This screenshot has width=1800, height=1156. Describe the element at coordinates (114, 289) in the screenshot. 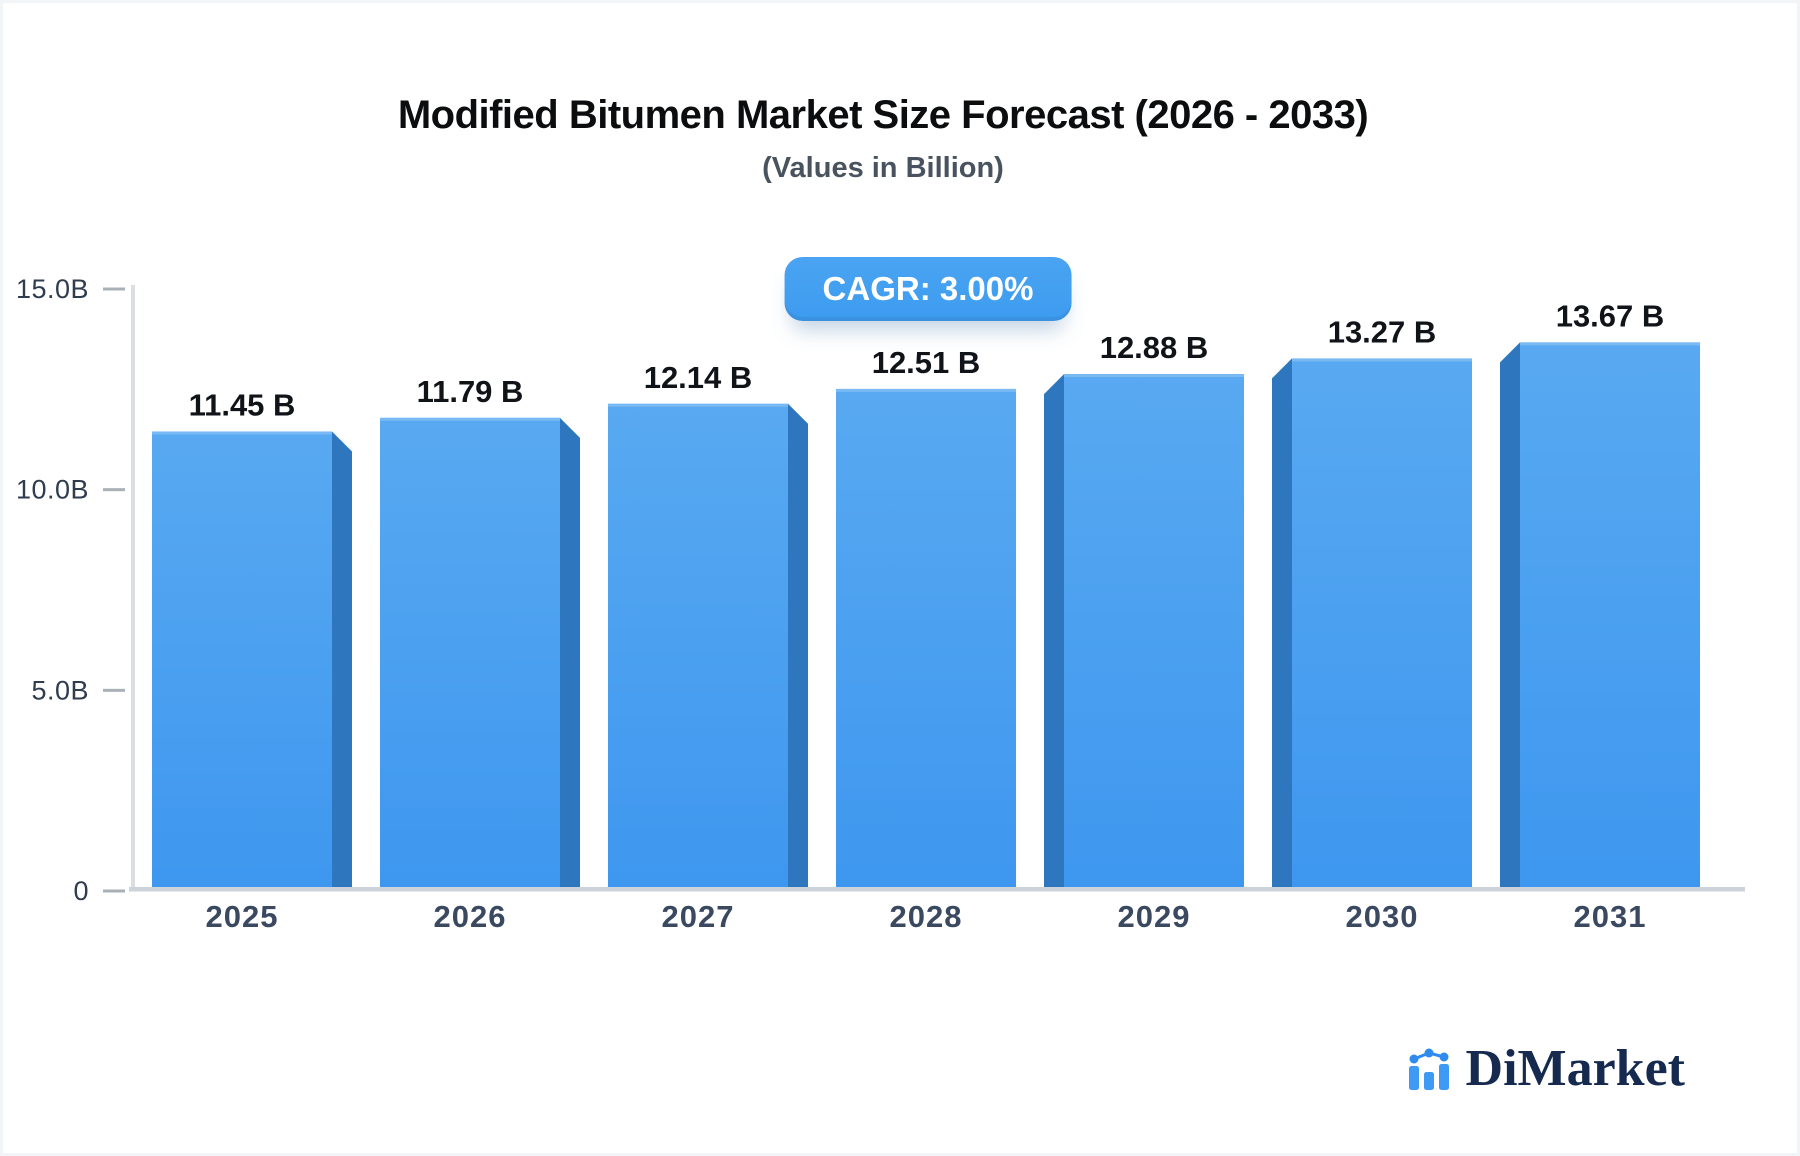

I see `y-tick-dash-15.0B` at that location.